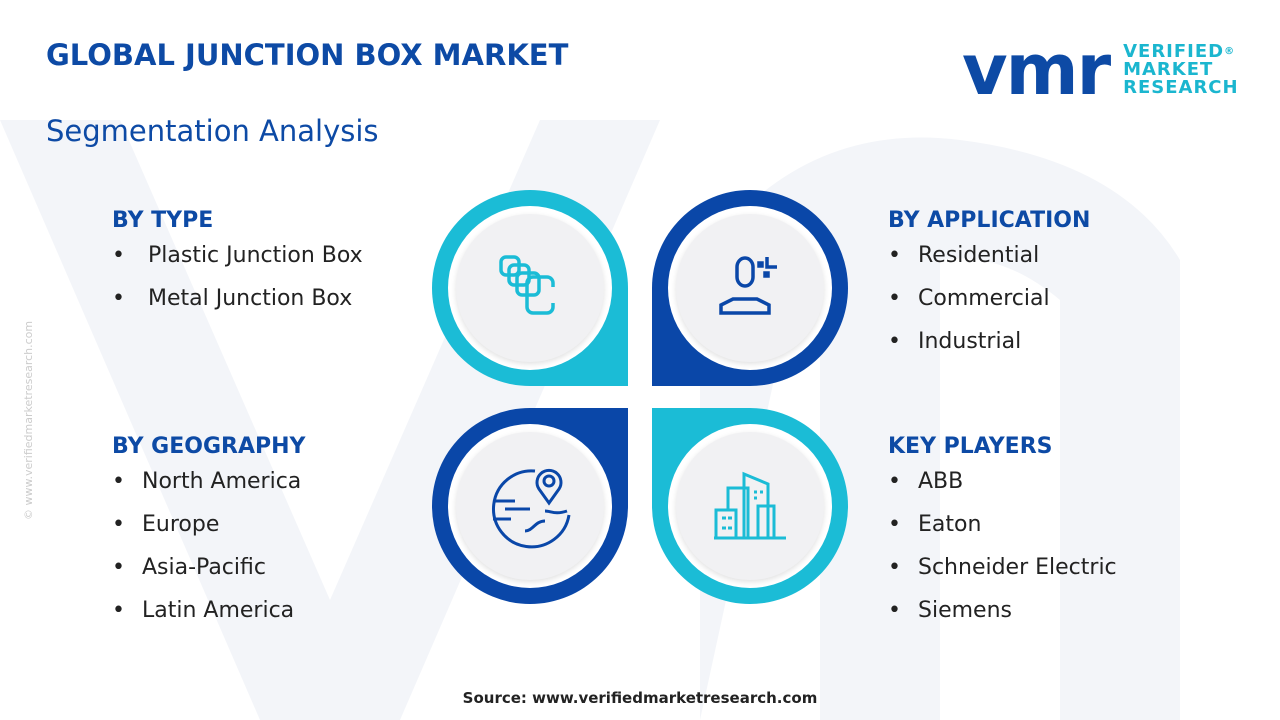  What do you see at coordinates (232, 298) in the screenshot?
I see `list-item: • Metal Junction Box` at bounding box center [232, 298].